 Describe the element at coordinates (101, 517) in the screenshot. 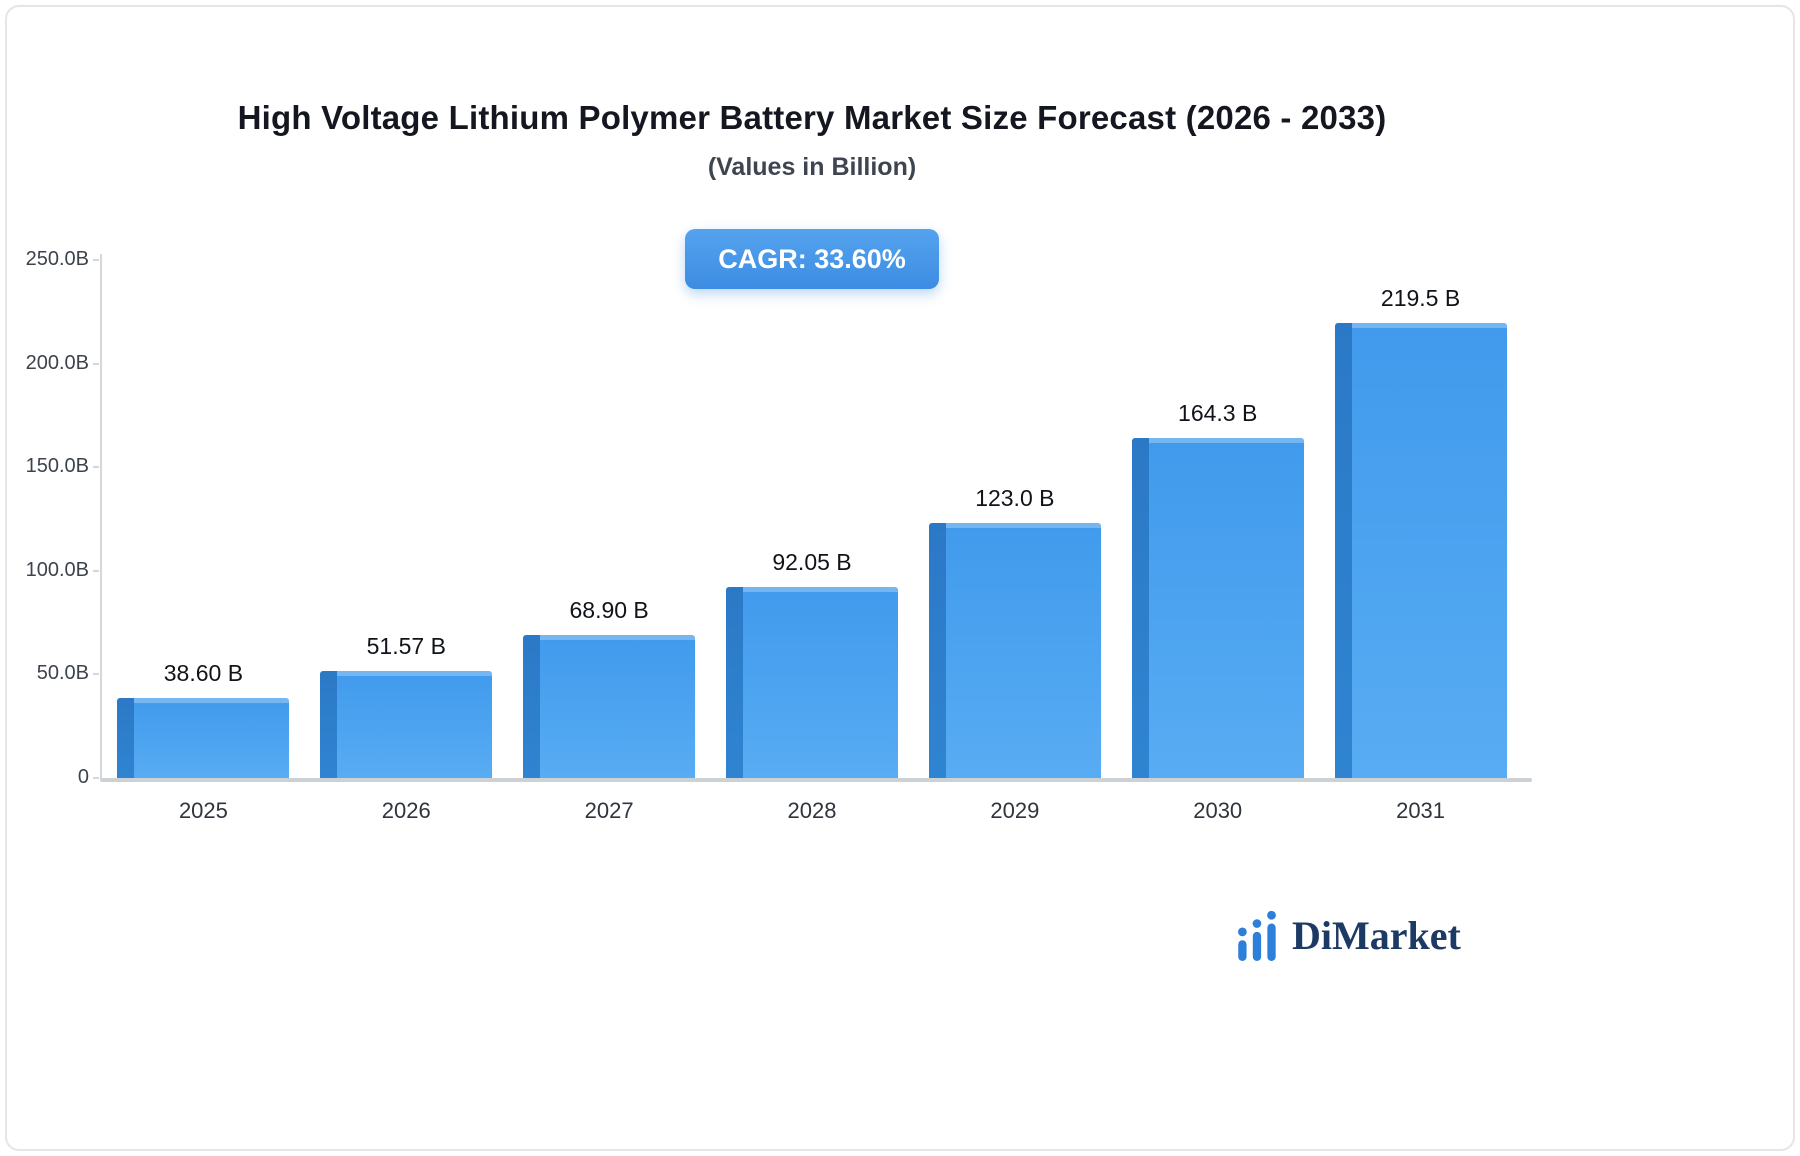

I see `y-axis-line` at that location.